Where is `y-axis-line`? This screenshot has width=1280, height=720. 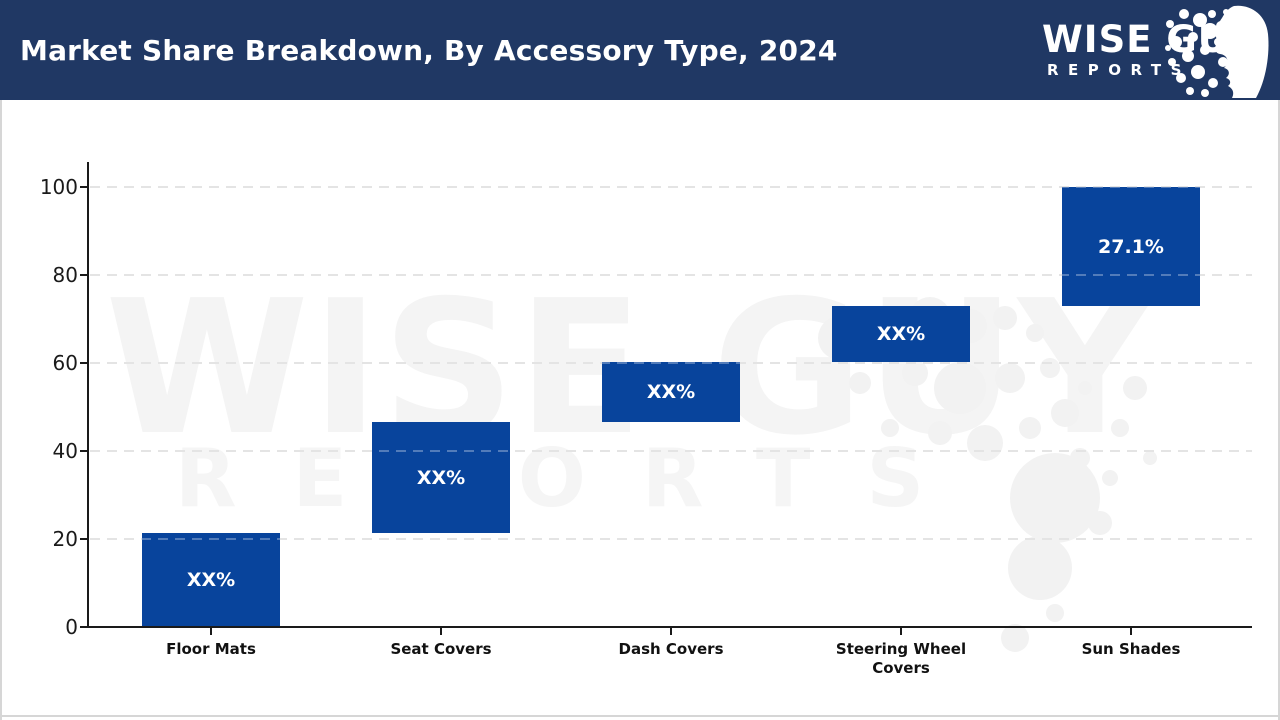 y-axis-line is located at coordinates (88, 395).